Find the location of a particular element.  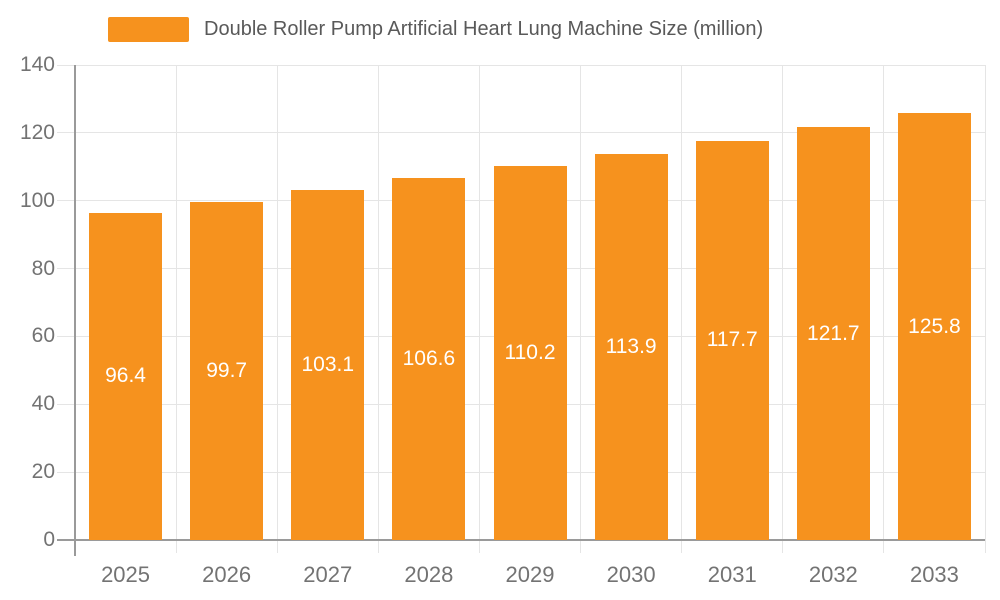

y-axis-label: 100 is located at coordinates (37, 200).